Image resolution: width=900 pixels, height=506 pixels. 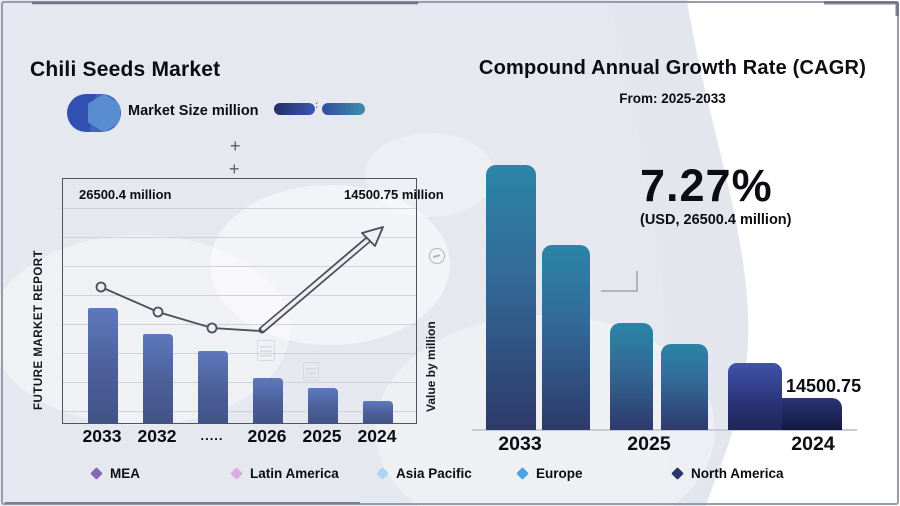 I want to click on right-chart-axis, so click(x=664, y=430).